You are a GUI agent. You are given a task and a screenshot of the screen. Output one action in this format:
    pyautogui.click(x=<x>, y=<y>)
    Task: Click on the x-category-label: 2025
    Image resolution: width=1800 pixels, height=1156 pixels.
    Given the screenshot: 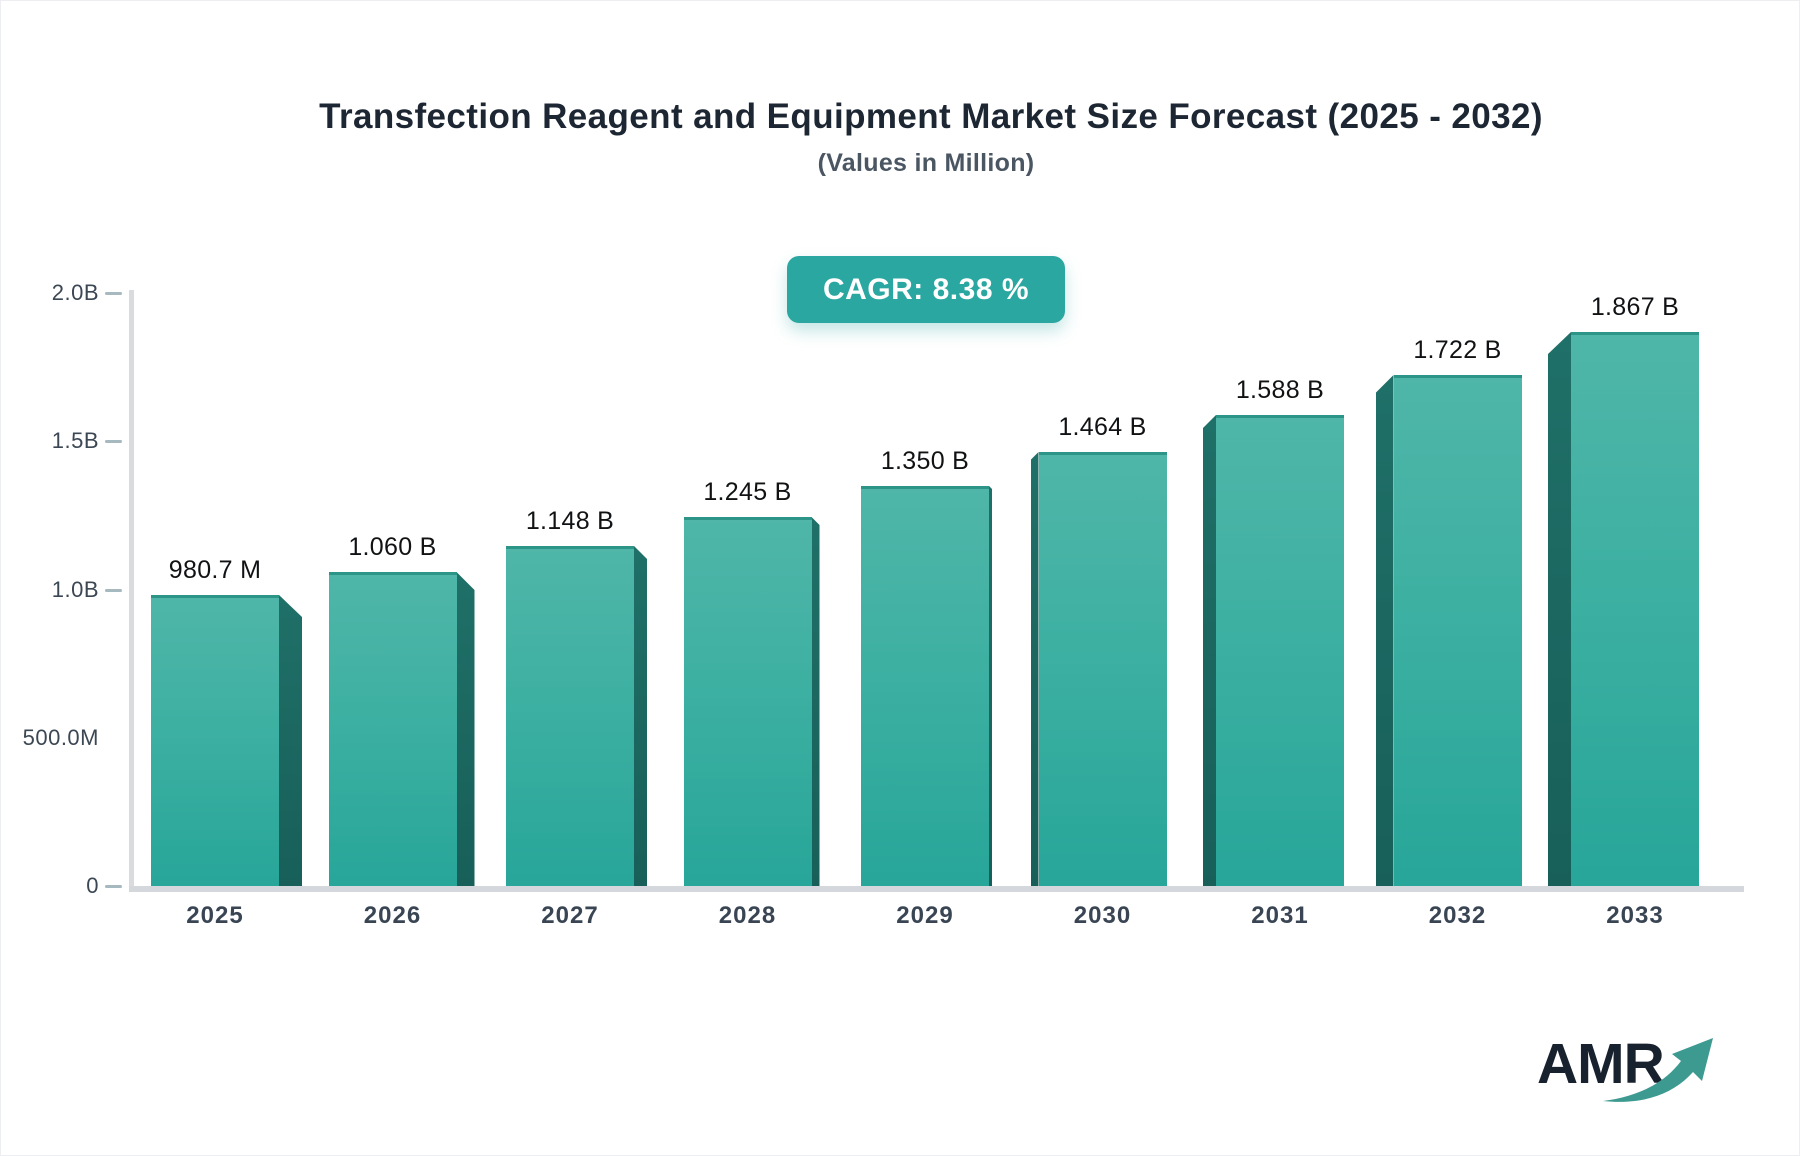 What is the action you would take?
    pyautogui.click(x=215, y=915)
    